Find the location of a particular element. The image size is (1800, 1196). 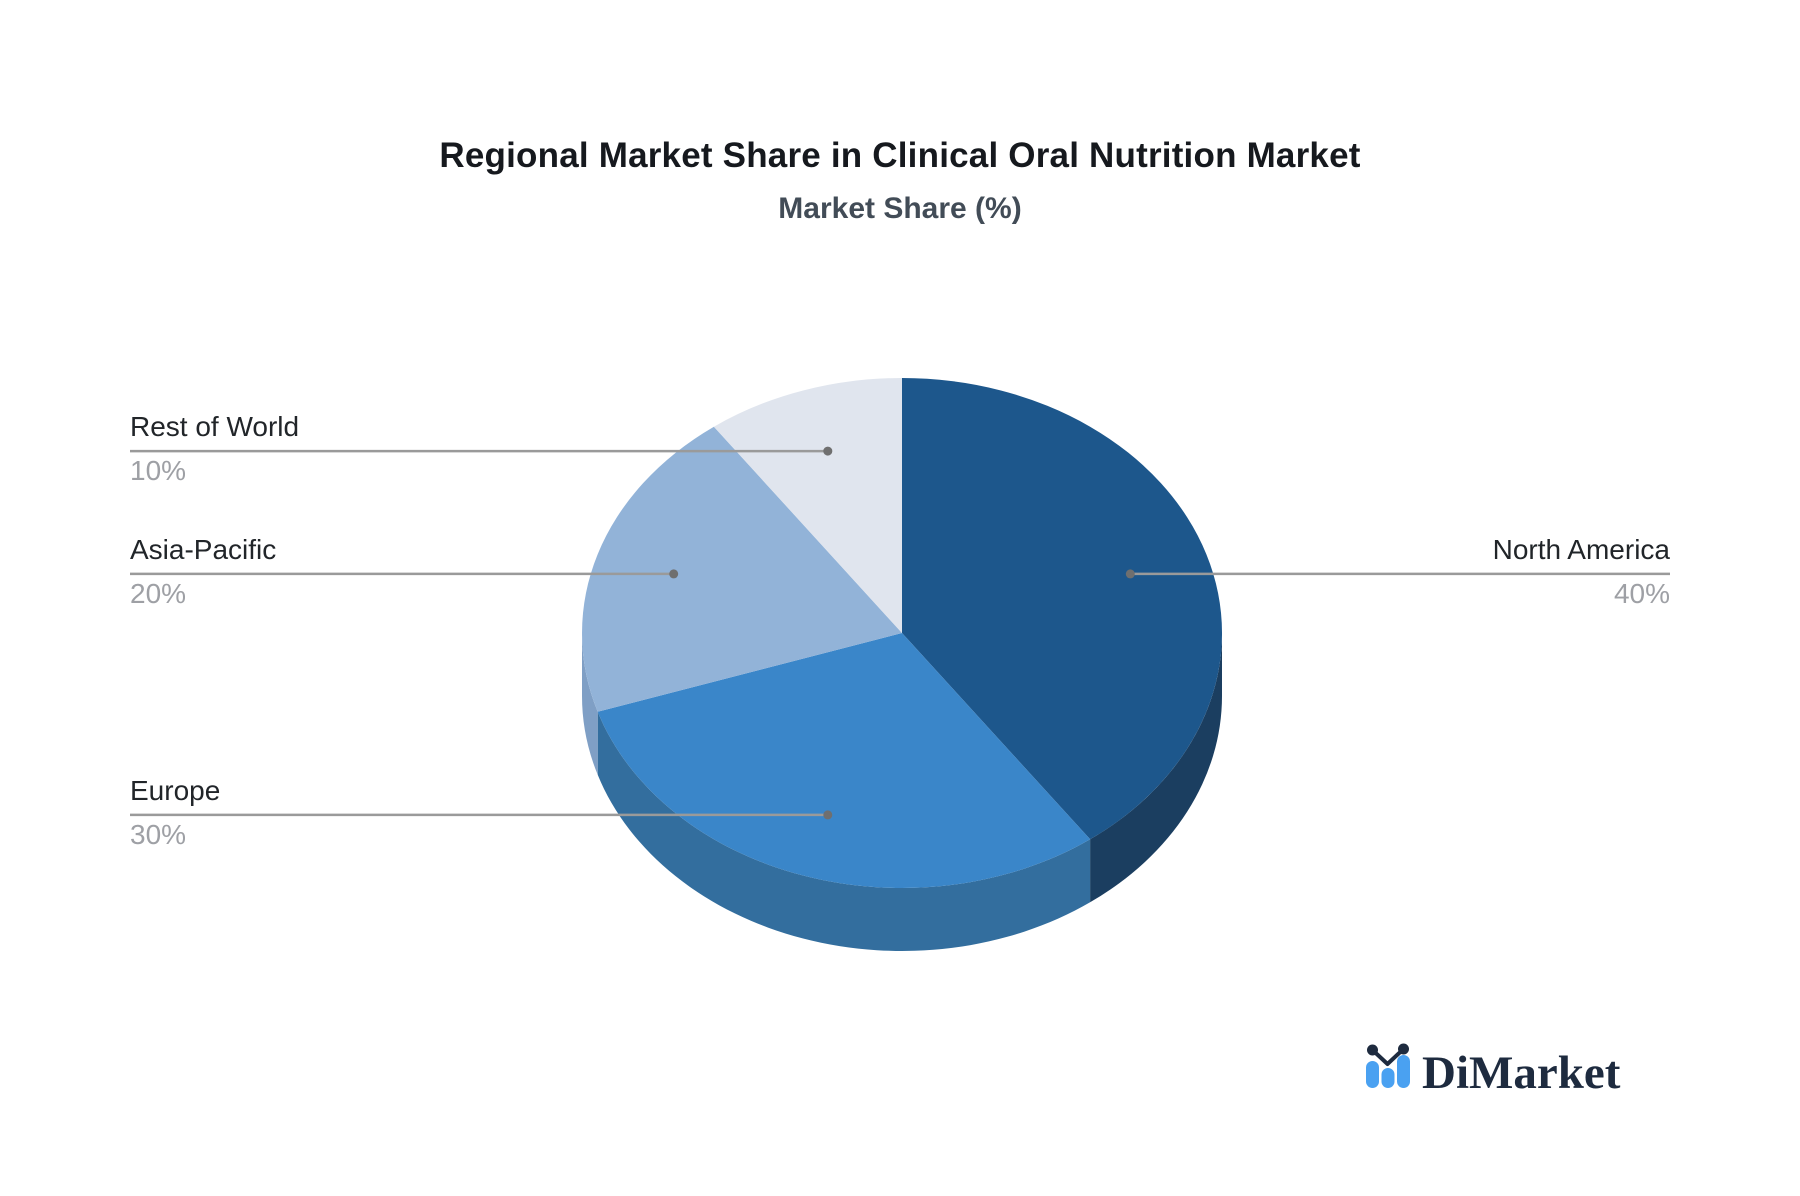

slice-label: Rest of World is located at coordinates (215, 427).